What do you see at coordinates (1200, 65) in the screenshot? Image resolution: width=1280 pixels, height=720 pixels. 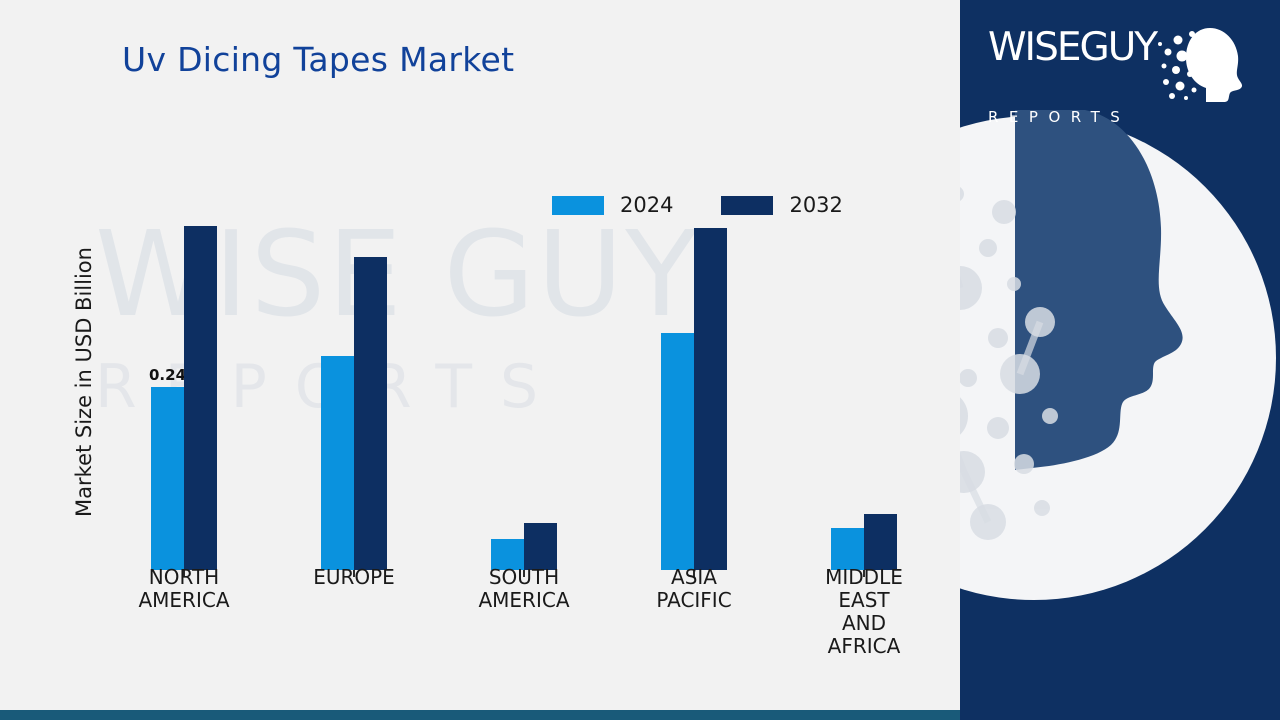 I see `logo-head-icon` at bounding box center [1200, 65].